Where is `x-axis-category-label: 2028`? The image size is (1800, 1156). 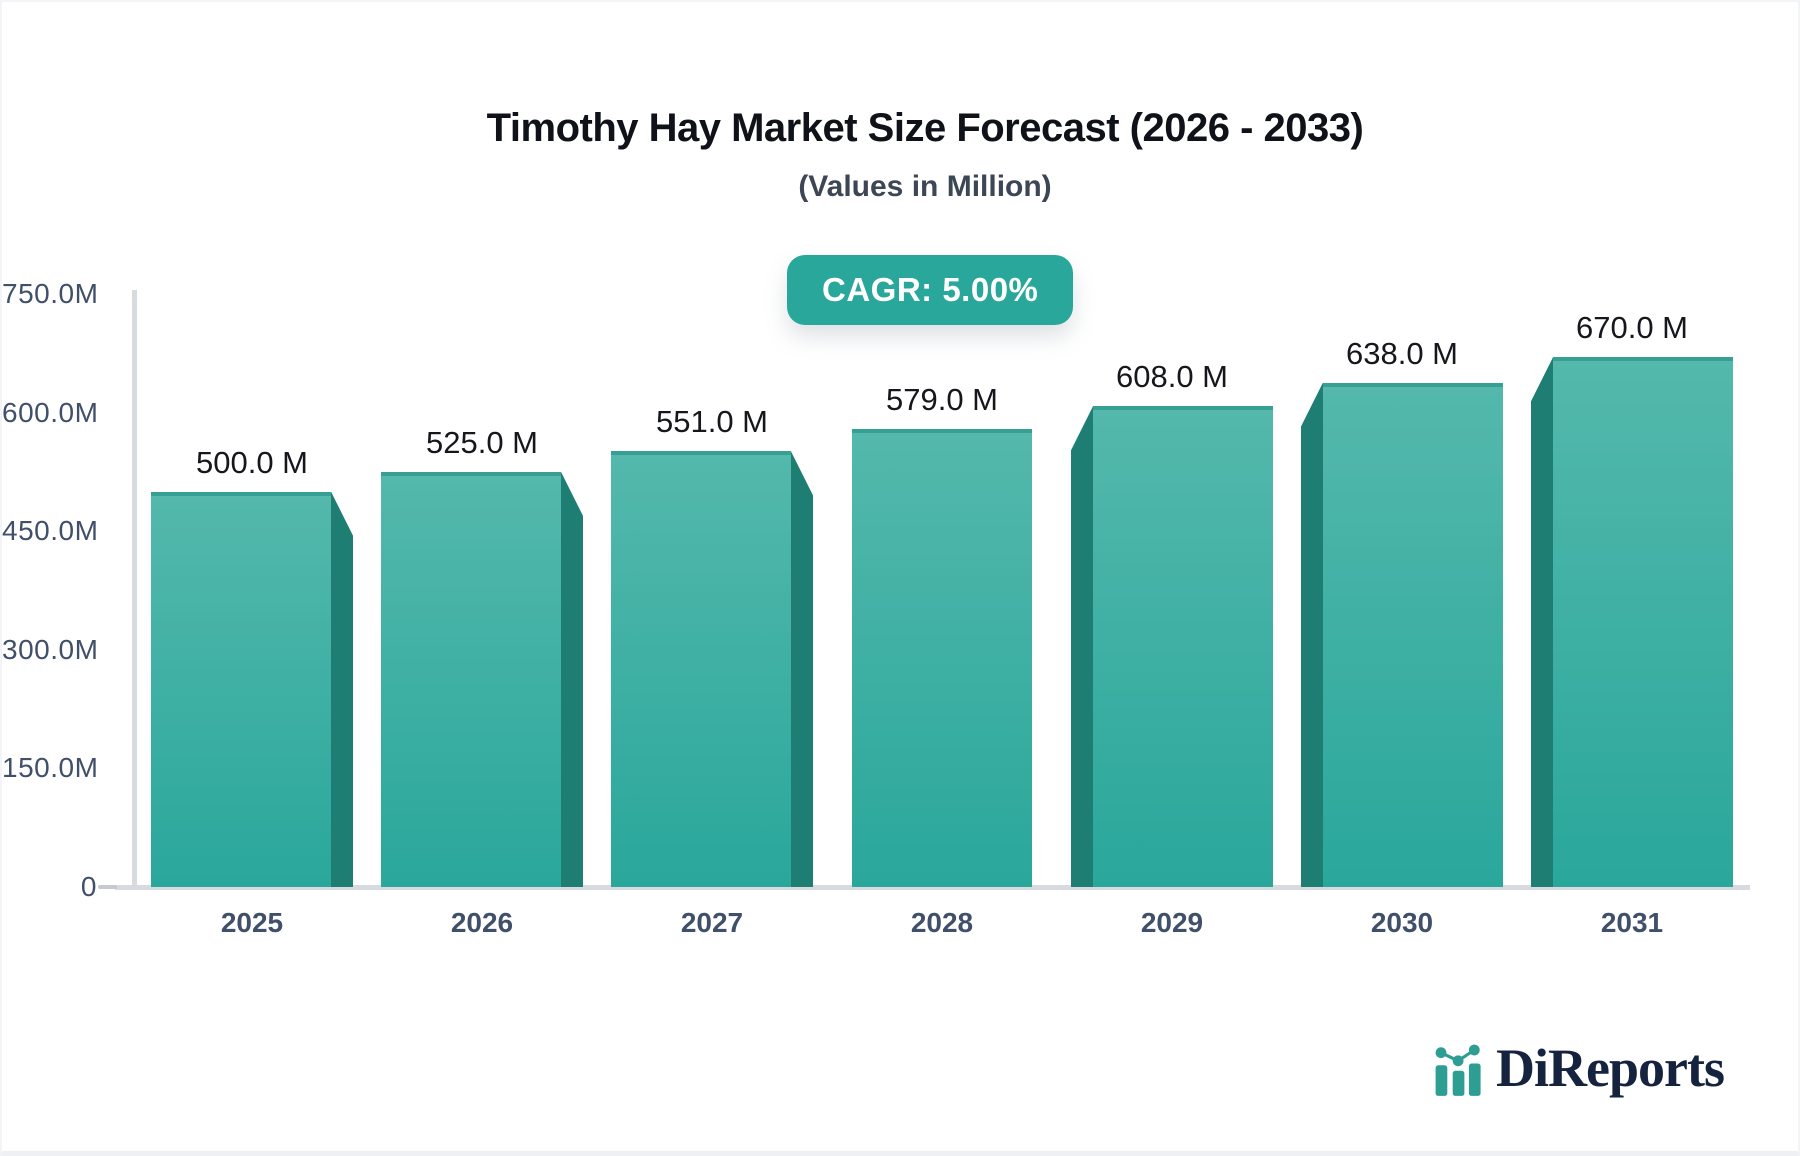 x-axis-category-label: 2028 is located at coordinates (942, 922).